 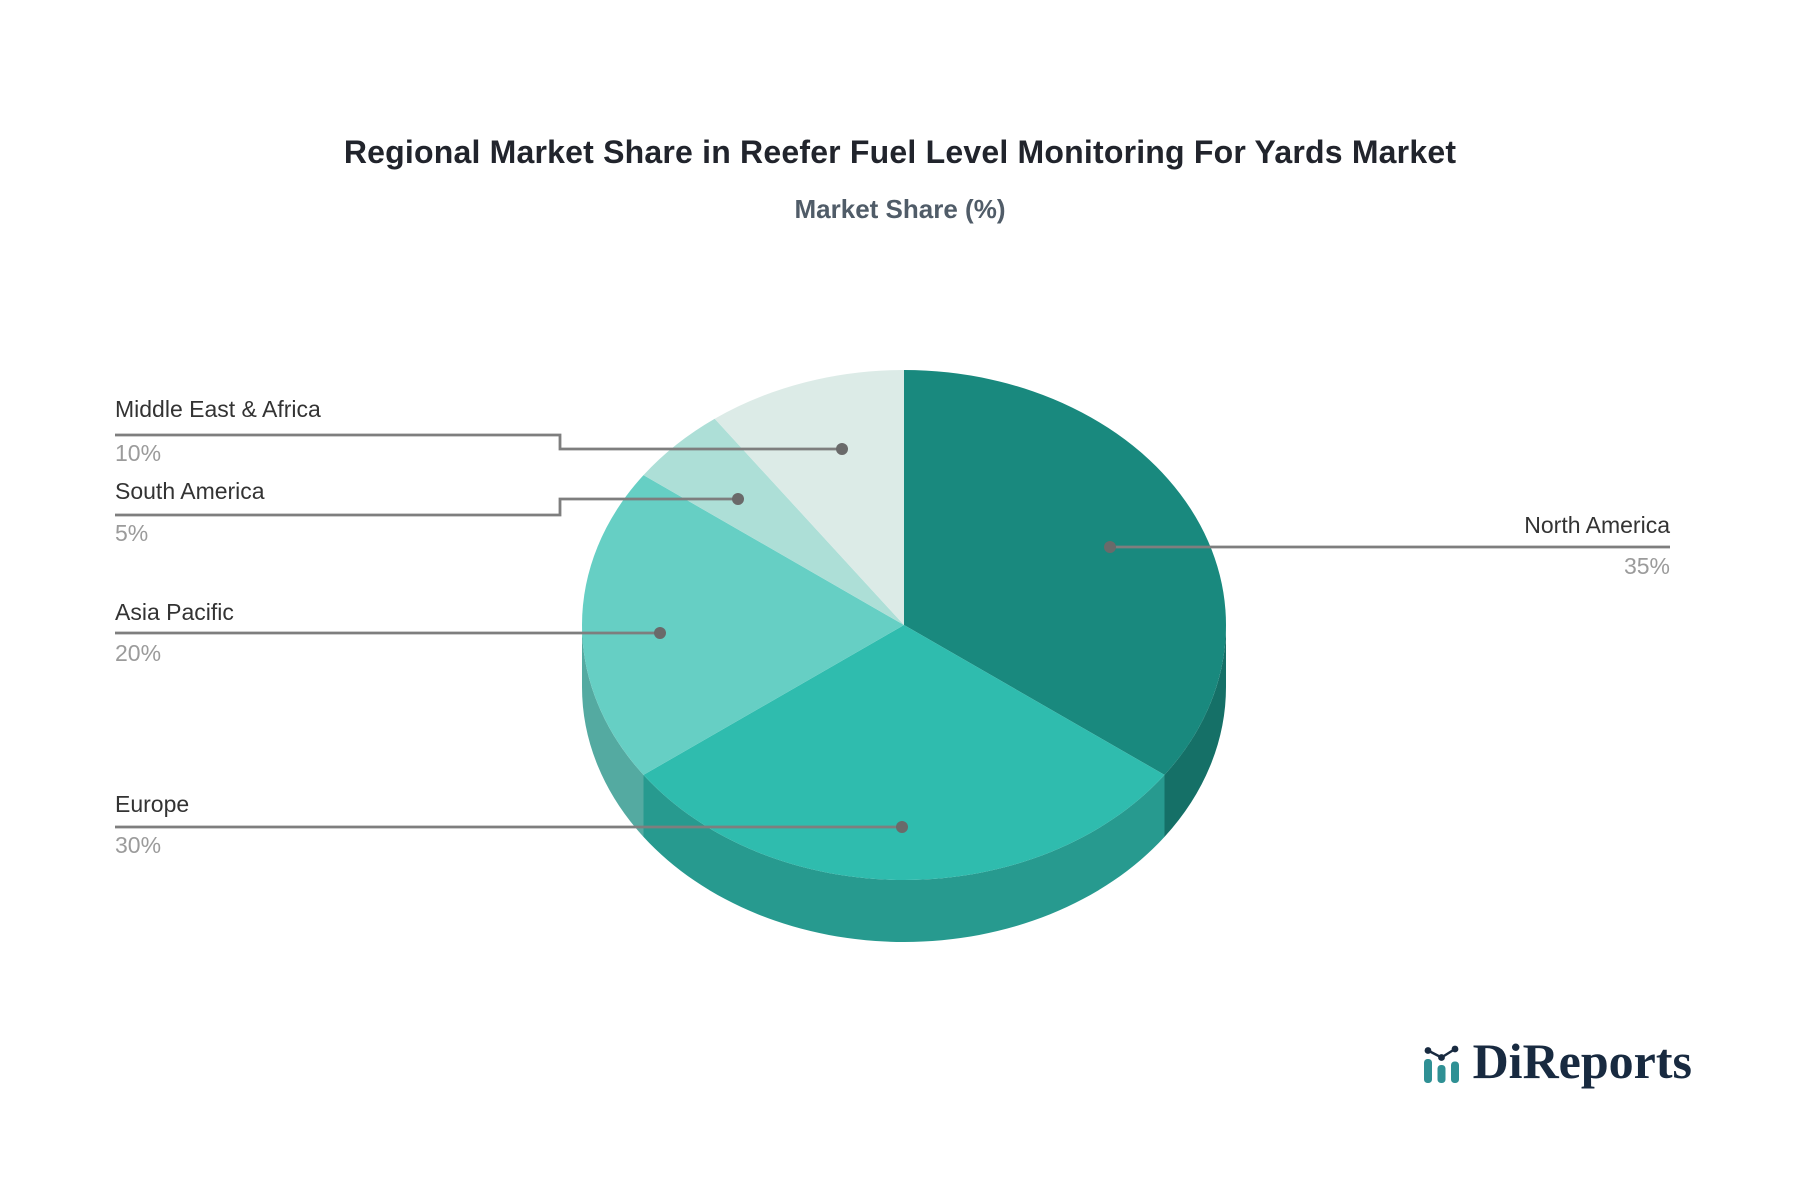 What do you see at coordinates (1110, 547) in the screenshot?
I see `leader-dot-north-america` at bounding box center [1110, 547].